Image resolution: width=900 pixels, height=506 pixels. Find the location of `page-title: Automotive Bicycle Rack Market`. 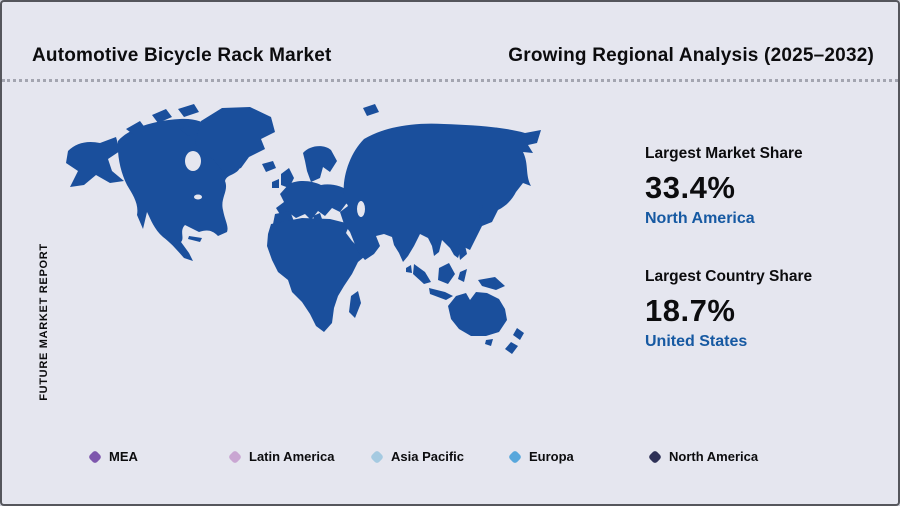

page-title: Automotive Bicycle Rack Market is located at coordinates (182, 55).